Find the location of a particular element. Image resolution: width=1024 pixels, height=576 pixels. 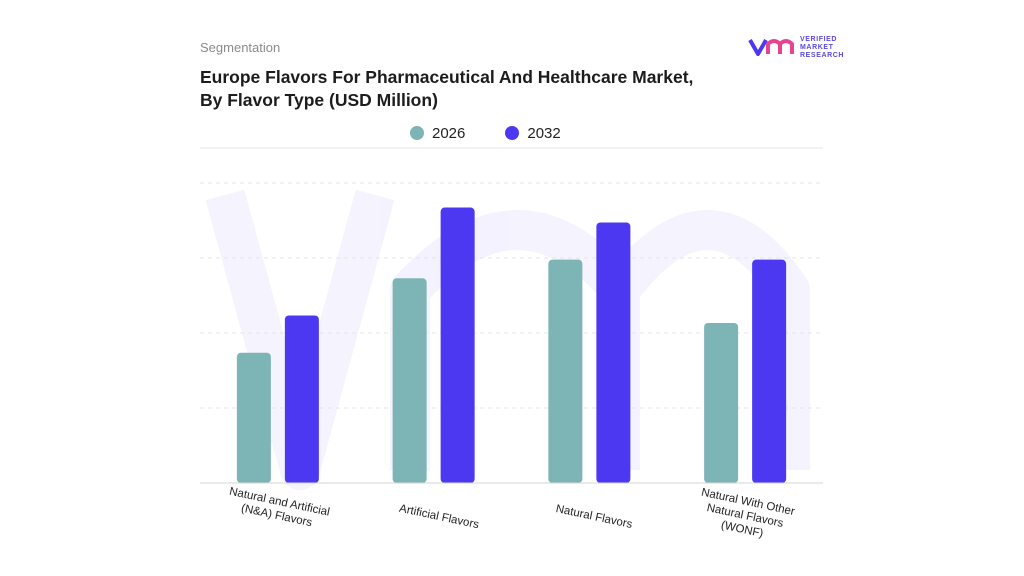

legend-item-2026: 2026 is located at coordinates (437, 133).